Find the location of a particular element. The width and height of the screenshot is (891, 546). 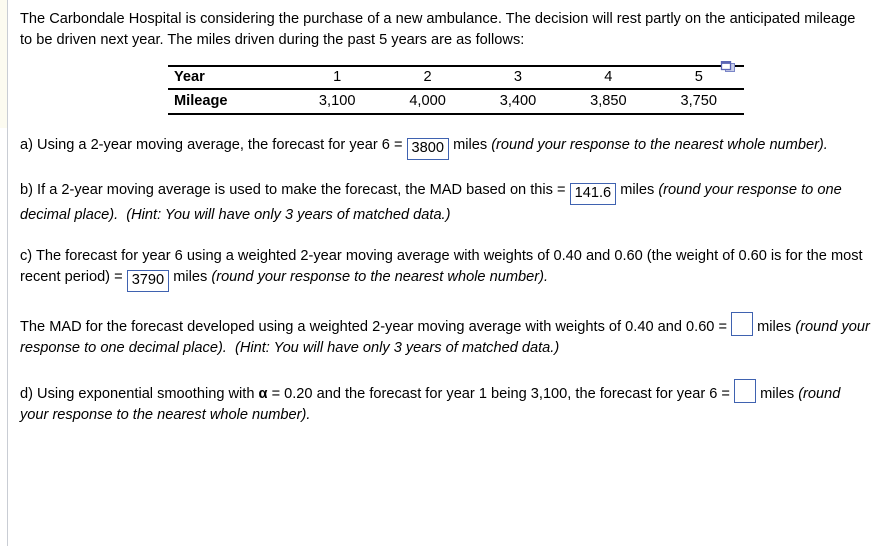

question-c-unit: miles is located at coordinates (190, 277).